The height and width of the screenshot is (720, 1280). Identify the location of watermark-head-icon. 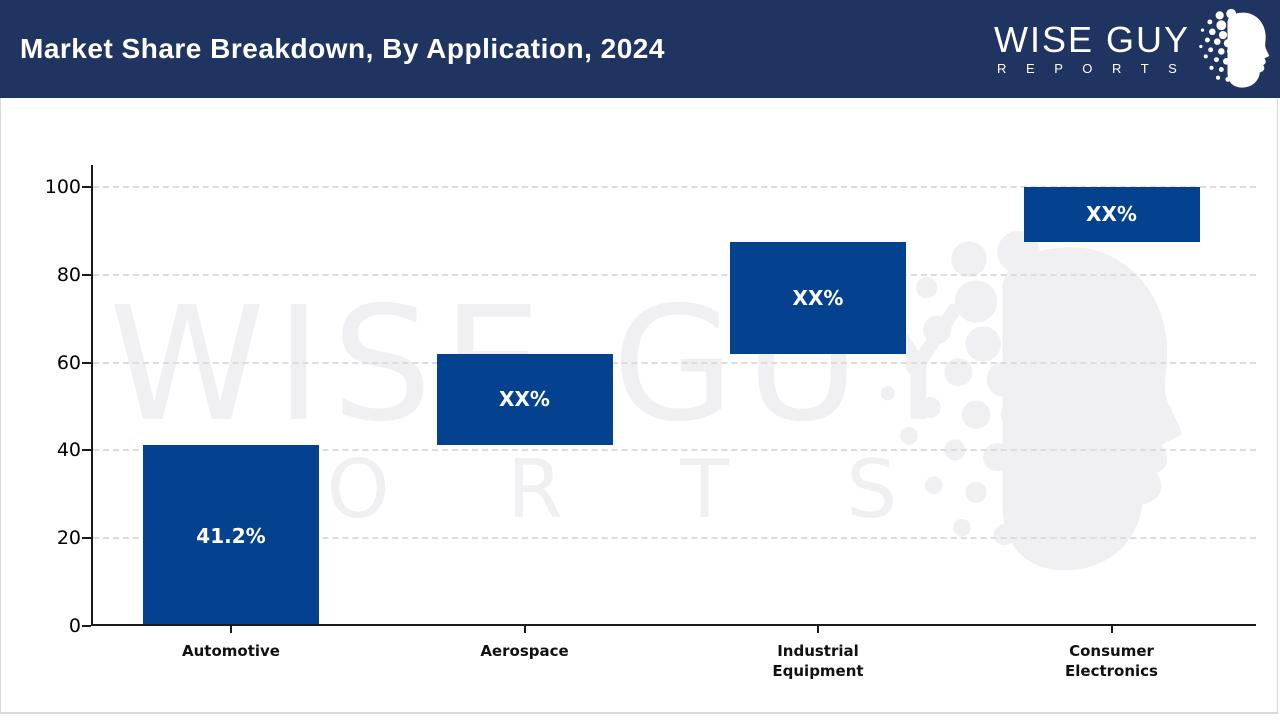
(1030, 400).